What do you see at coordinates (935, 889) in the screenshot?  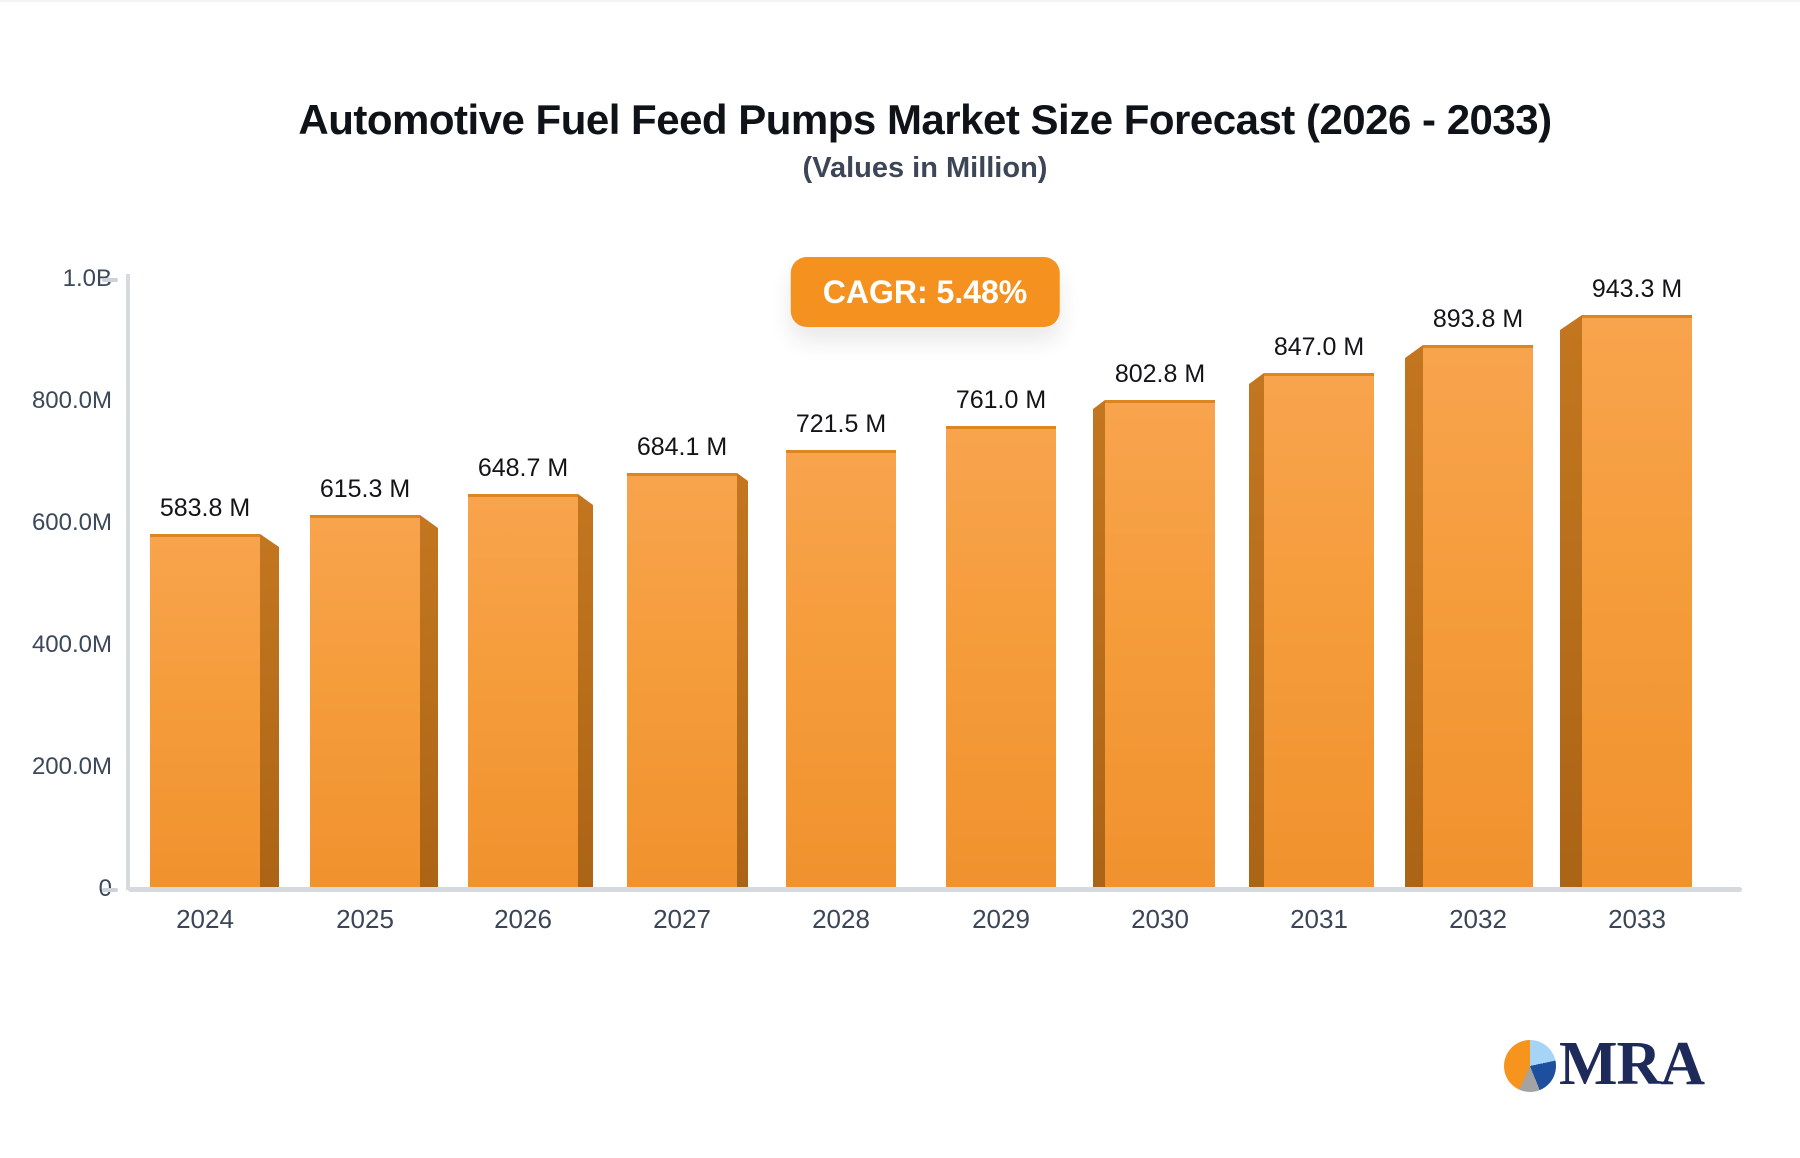 I see `x-axis-baseline` at bounding box center [935, 889].